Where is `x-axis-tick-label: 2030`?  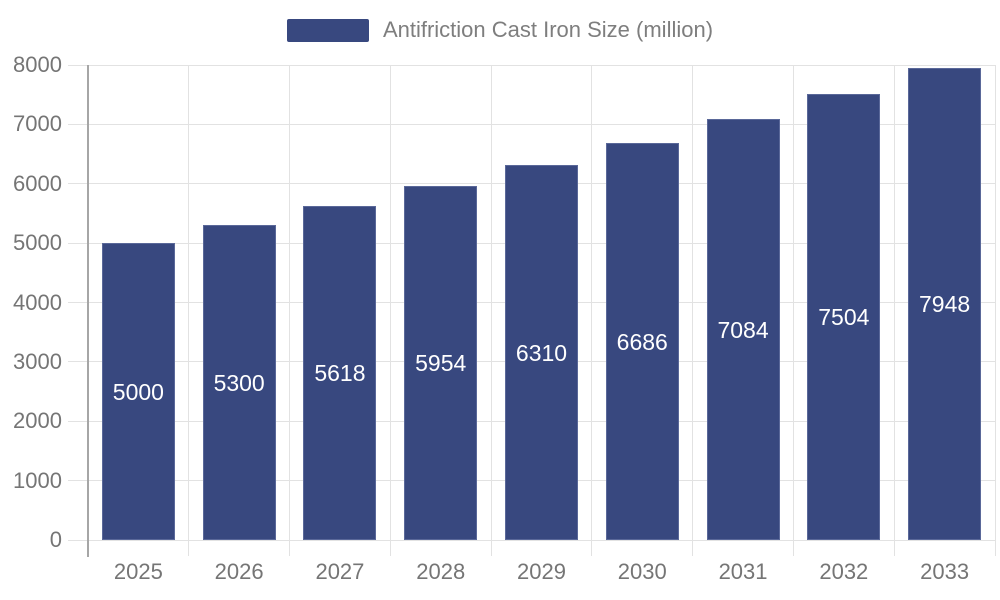 x-axis-tick-label: 2030 is located at coordinates (642, 571).